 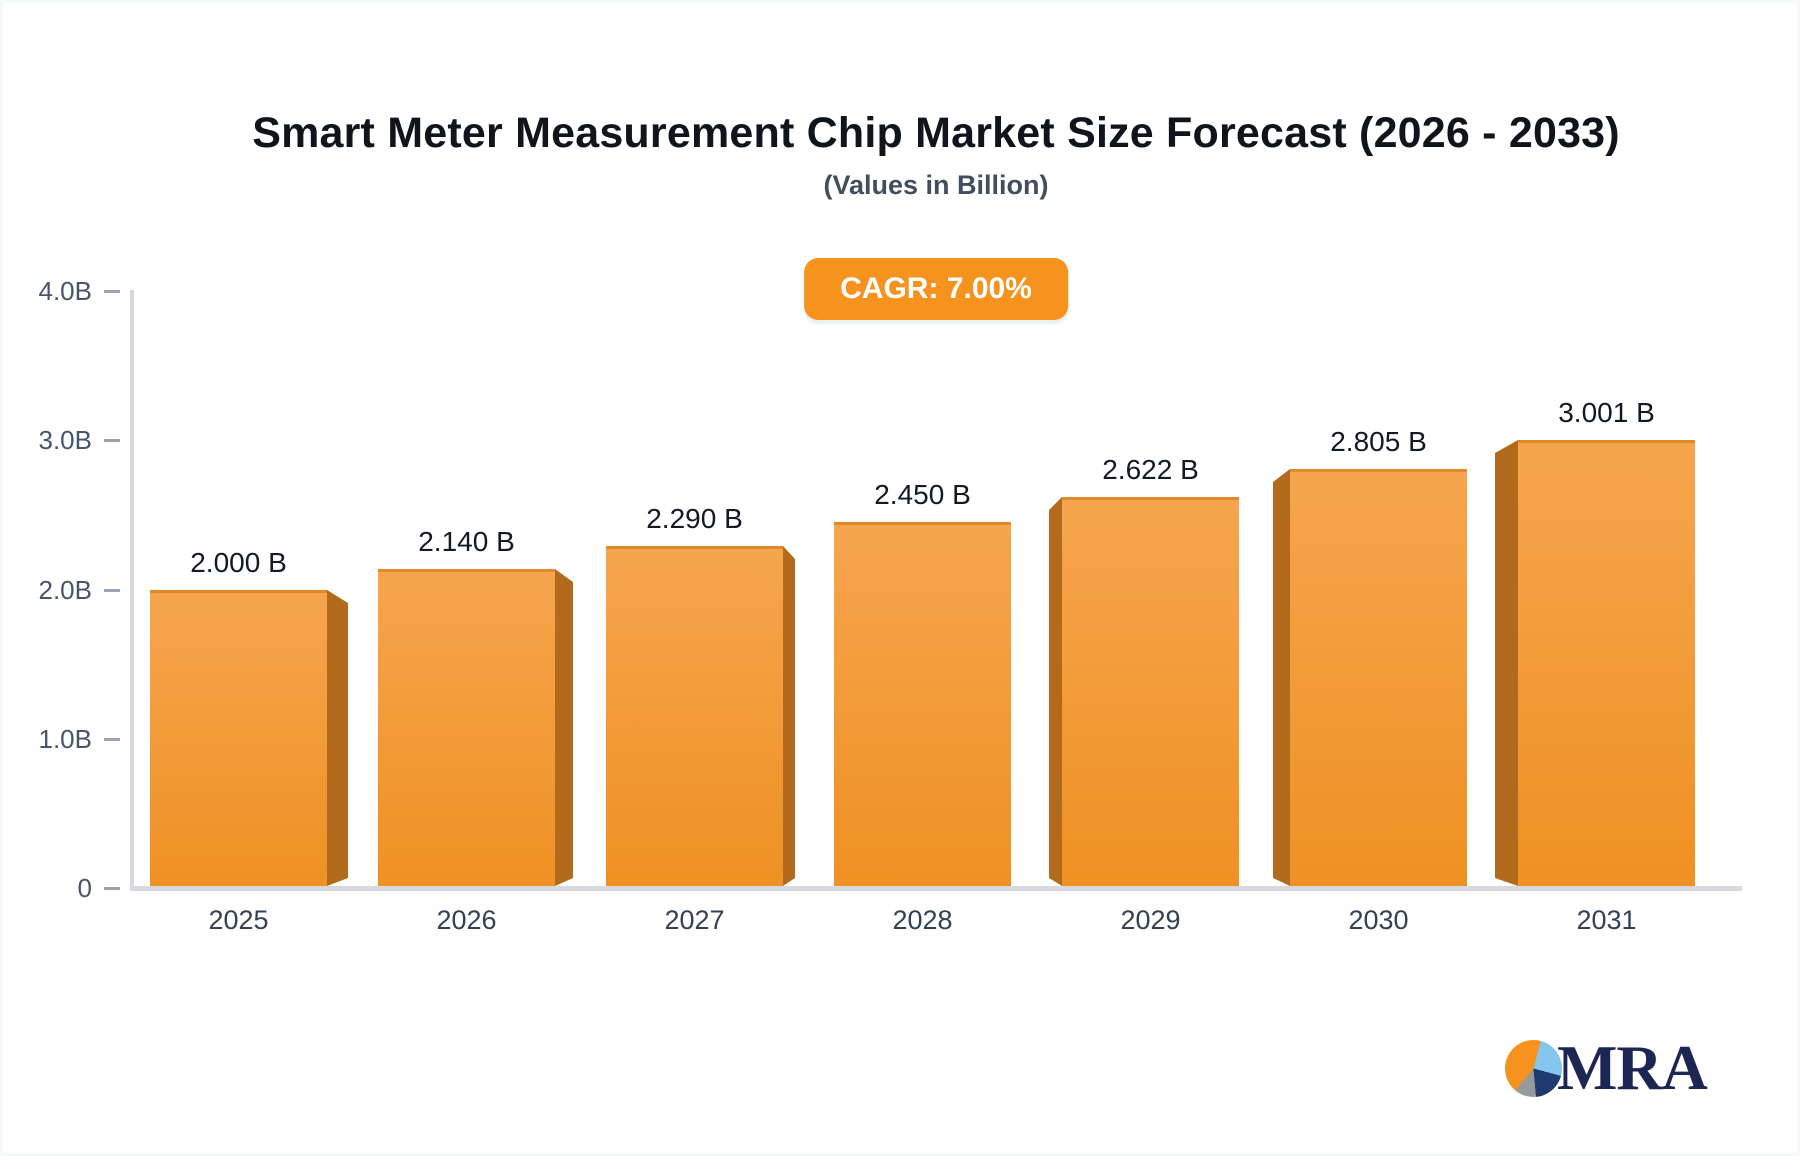 I want to click on x-tick-label-2030: 2030, so click(x=1378, y=920).